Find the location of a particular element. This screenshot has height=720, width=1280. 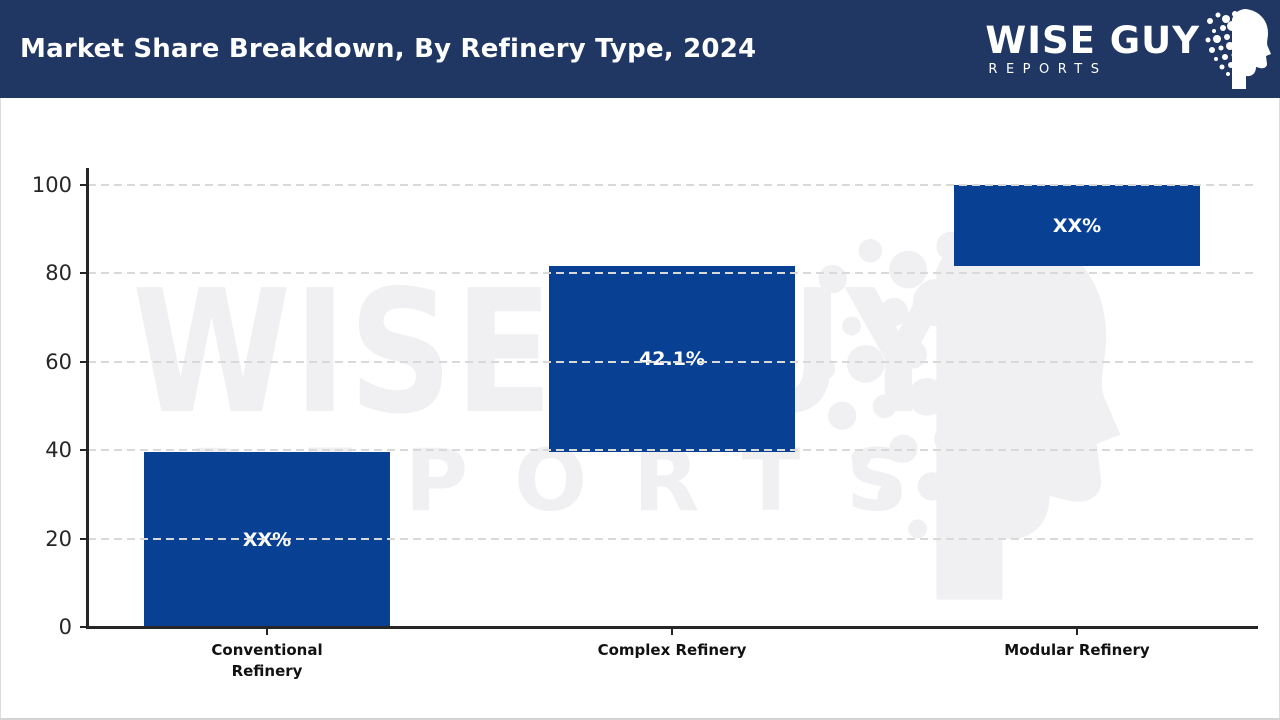

wiseguy-head-icon is located at coordinates (1237, 49).